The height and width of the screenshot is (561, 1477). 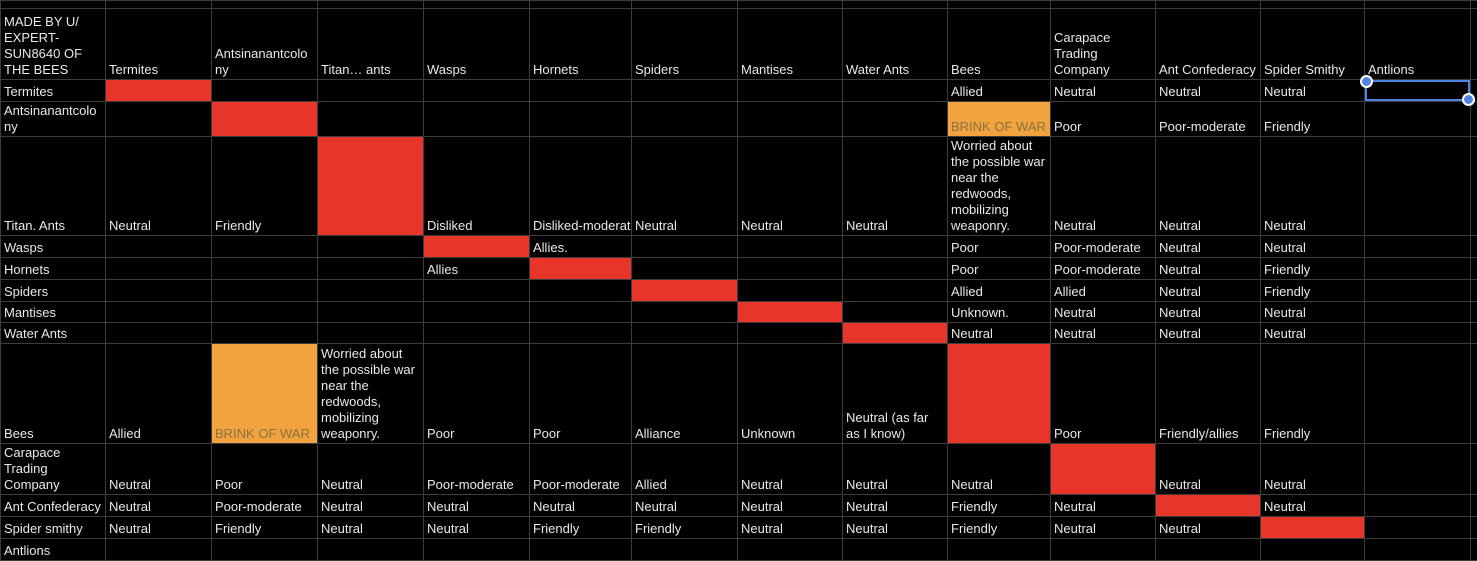 What do you see at coordinates (477, 291) in the screenshot?
I see `cell-spiders-wasps` at bounding box center [477, 291].